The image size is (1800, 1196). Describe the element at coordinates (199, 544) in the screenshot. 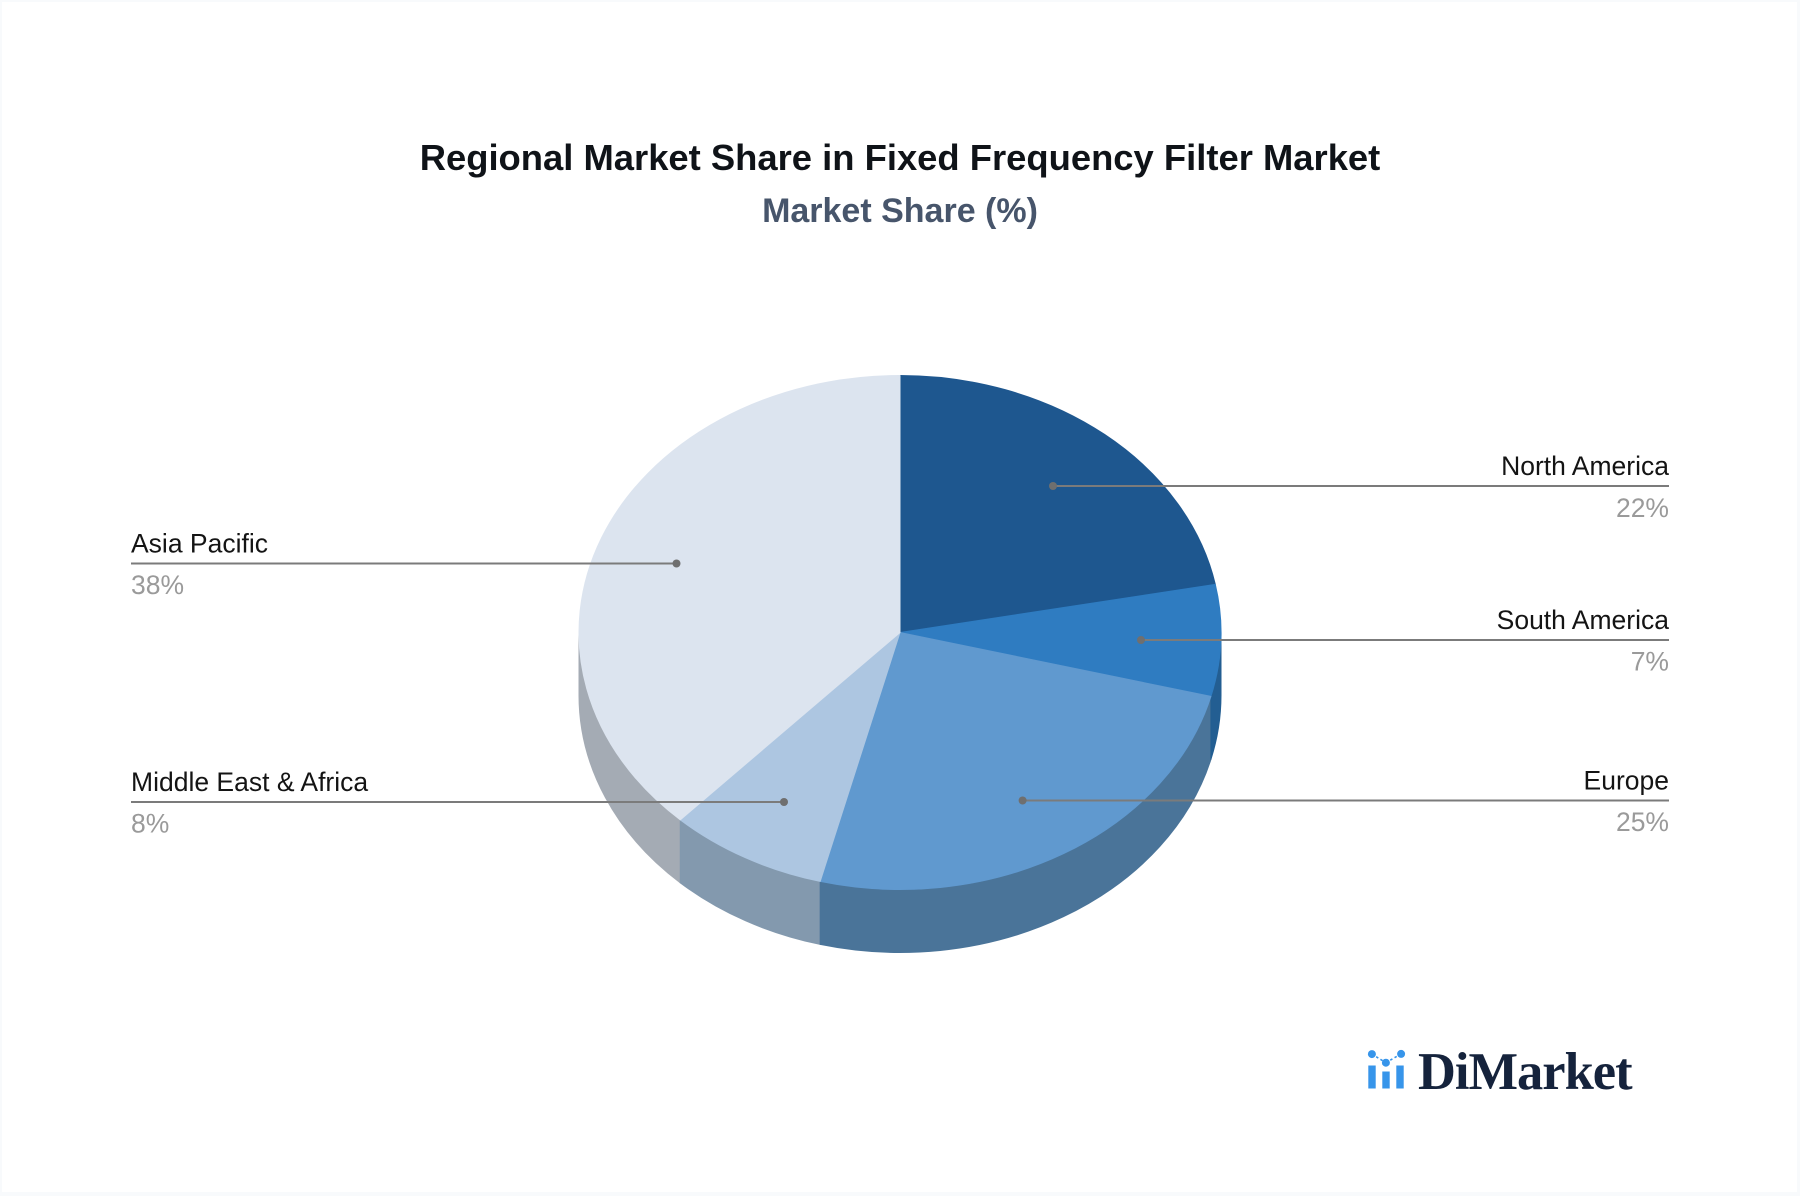

I see `svg-text: Asia Pacific` at that location.